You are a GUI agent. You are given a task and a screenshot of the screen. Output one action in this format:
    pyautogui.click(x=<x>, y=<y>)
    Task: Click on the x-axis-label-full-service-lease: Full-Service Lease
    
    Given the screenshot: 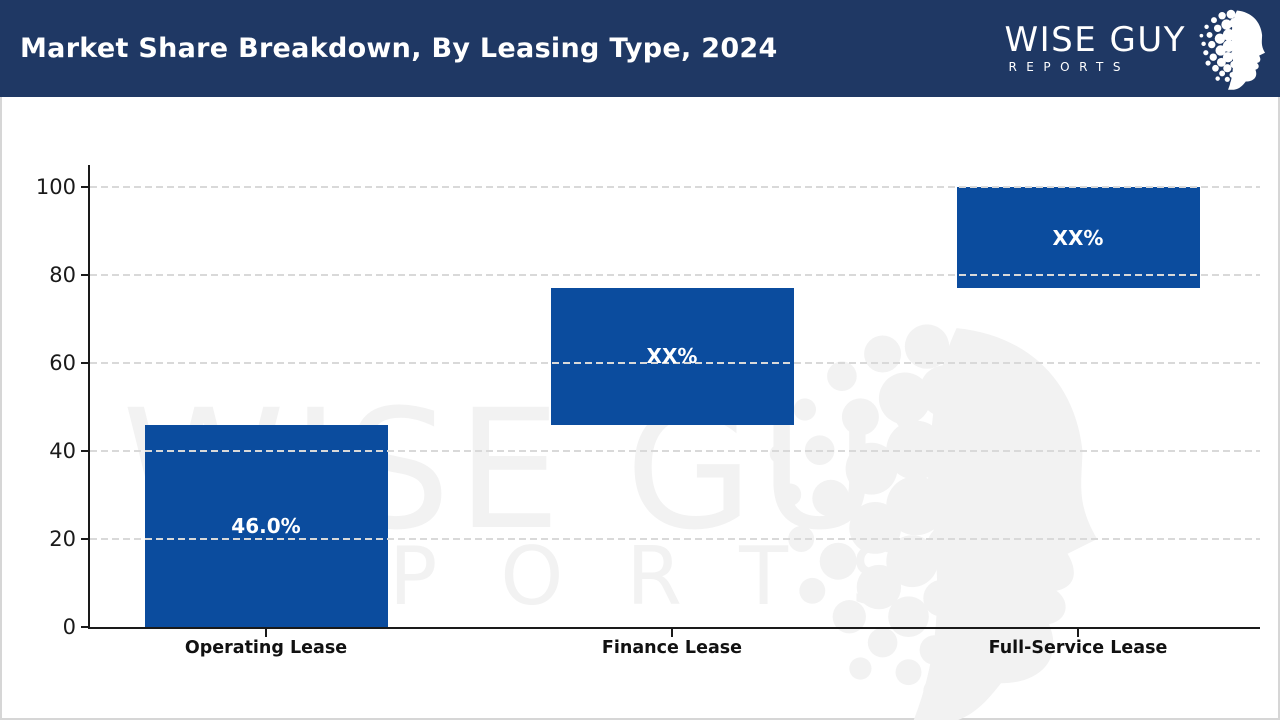 What is the action you would take?
    pyautogui.click(x=1078, y=648)
    